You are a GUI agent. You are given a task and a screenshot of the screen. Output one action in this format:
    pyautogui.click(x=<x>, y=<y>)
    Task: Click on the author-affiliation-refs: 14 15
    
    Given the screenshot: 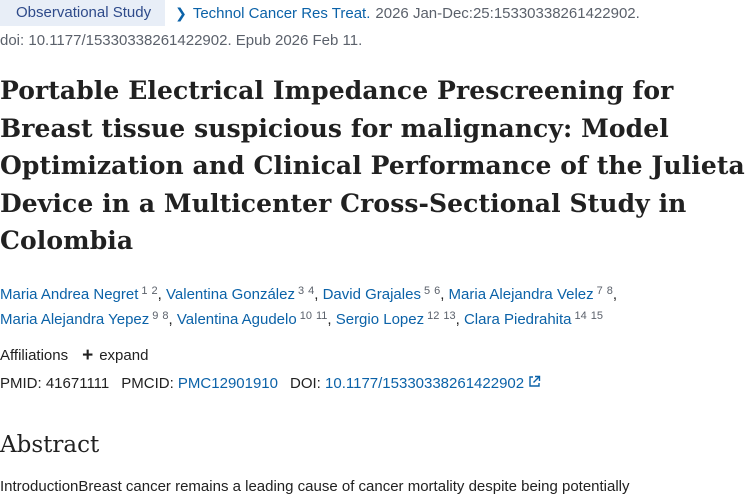 What is the action you would take?
    pyautogui.click(x=589, y=316)
    